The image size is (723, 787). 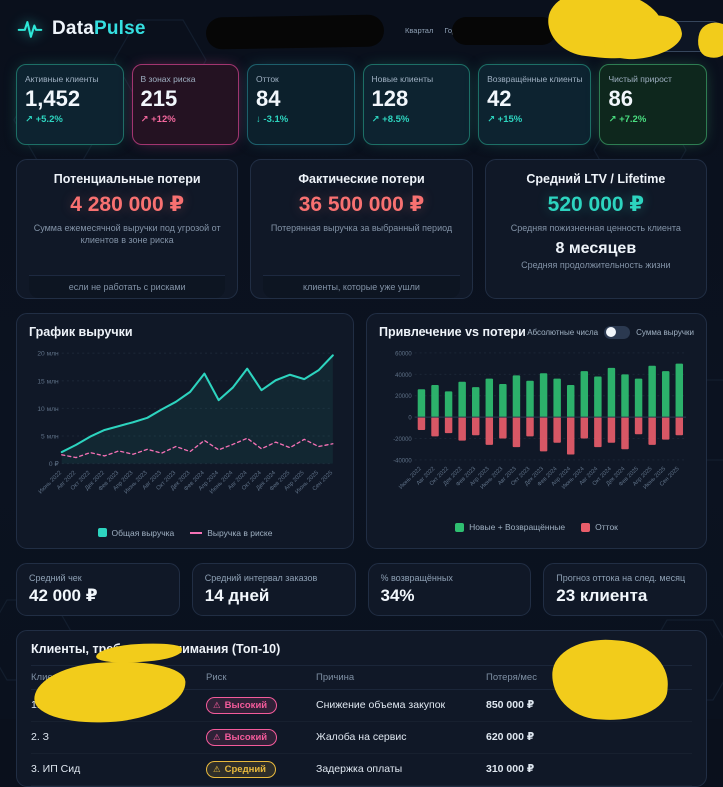 What do you see at coordinates (268, 98) in the screenshot?
I see `kpi-value: 84` at bounding box center [268, 98].